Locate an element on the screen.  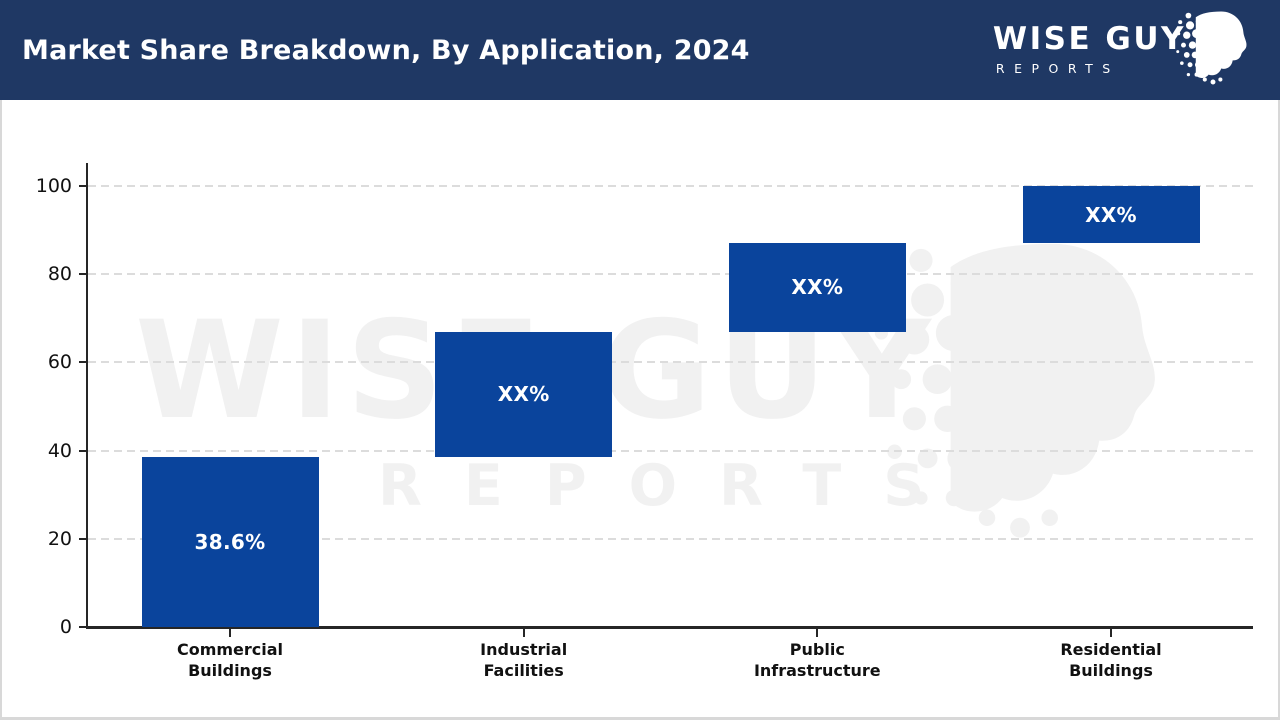
bar: 38.6% is located at coordinates (230, 541).